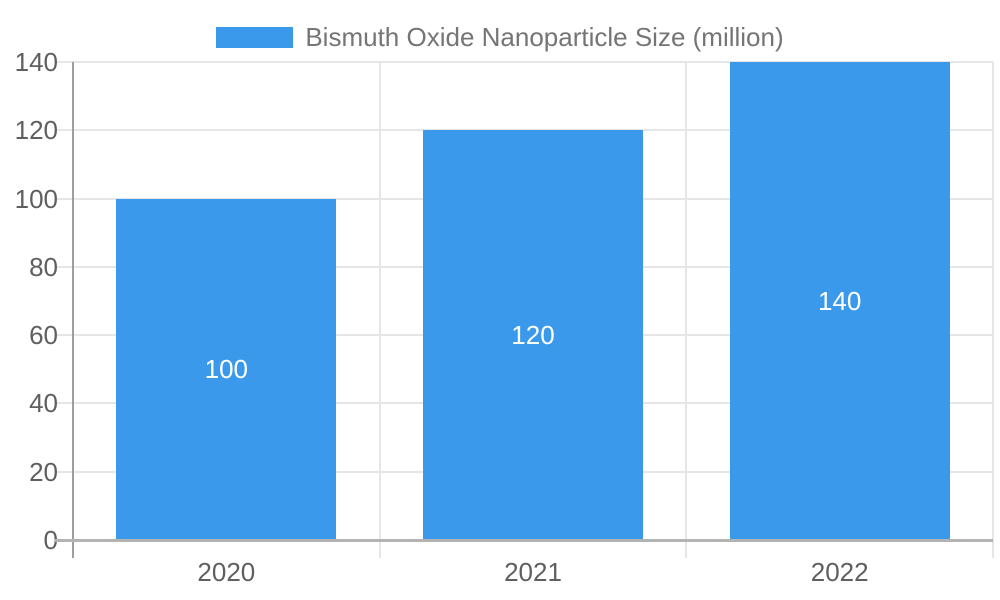  I want to click on y-axis-line, so click(73, 310).